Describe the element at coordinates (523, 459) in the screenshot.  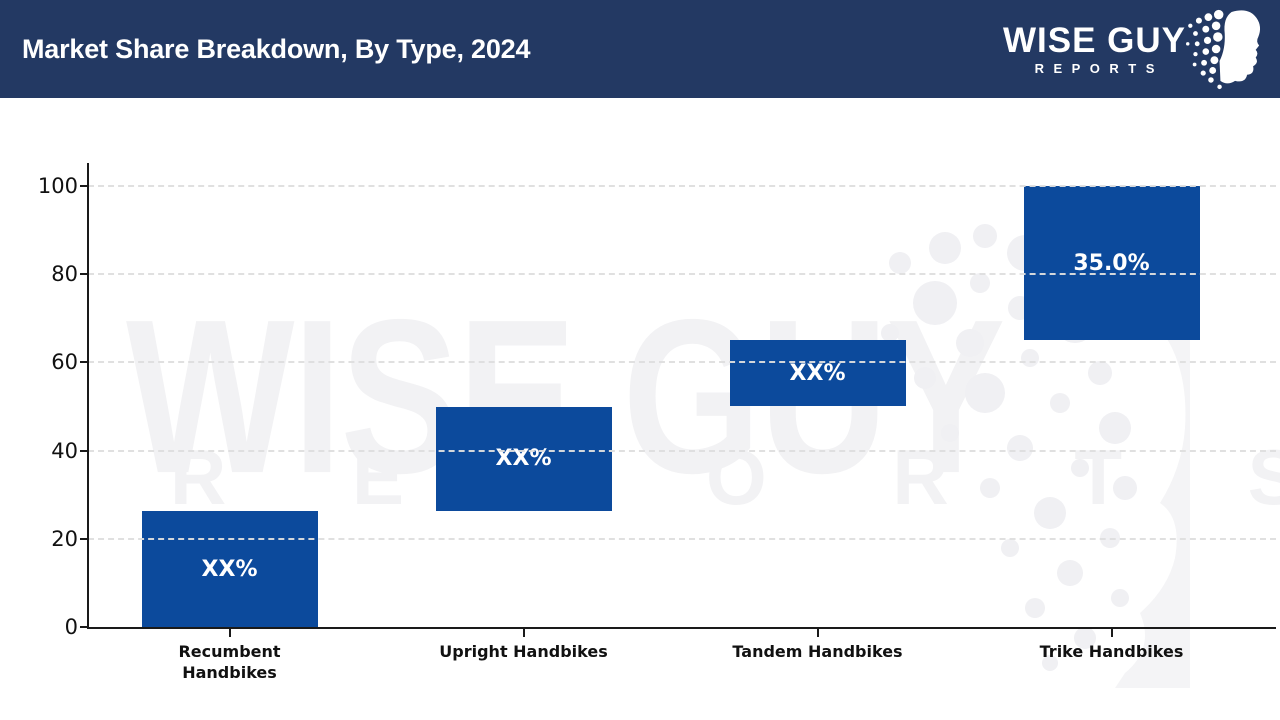
I see `bar-2: XX%` at that location.